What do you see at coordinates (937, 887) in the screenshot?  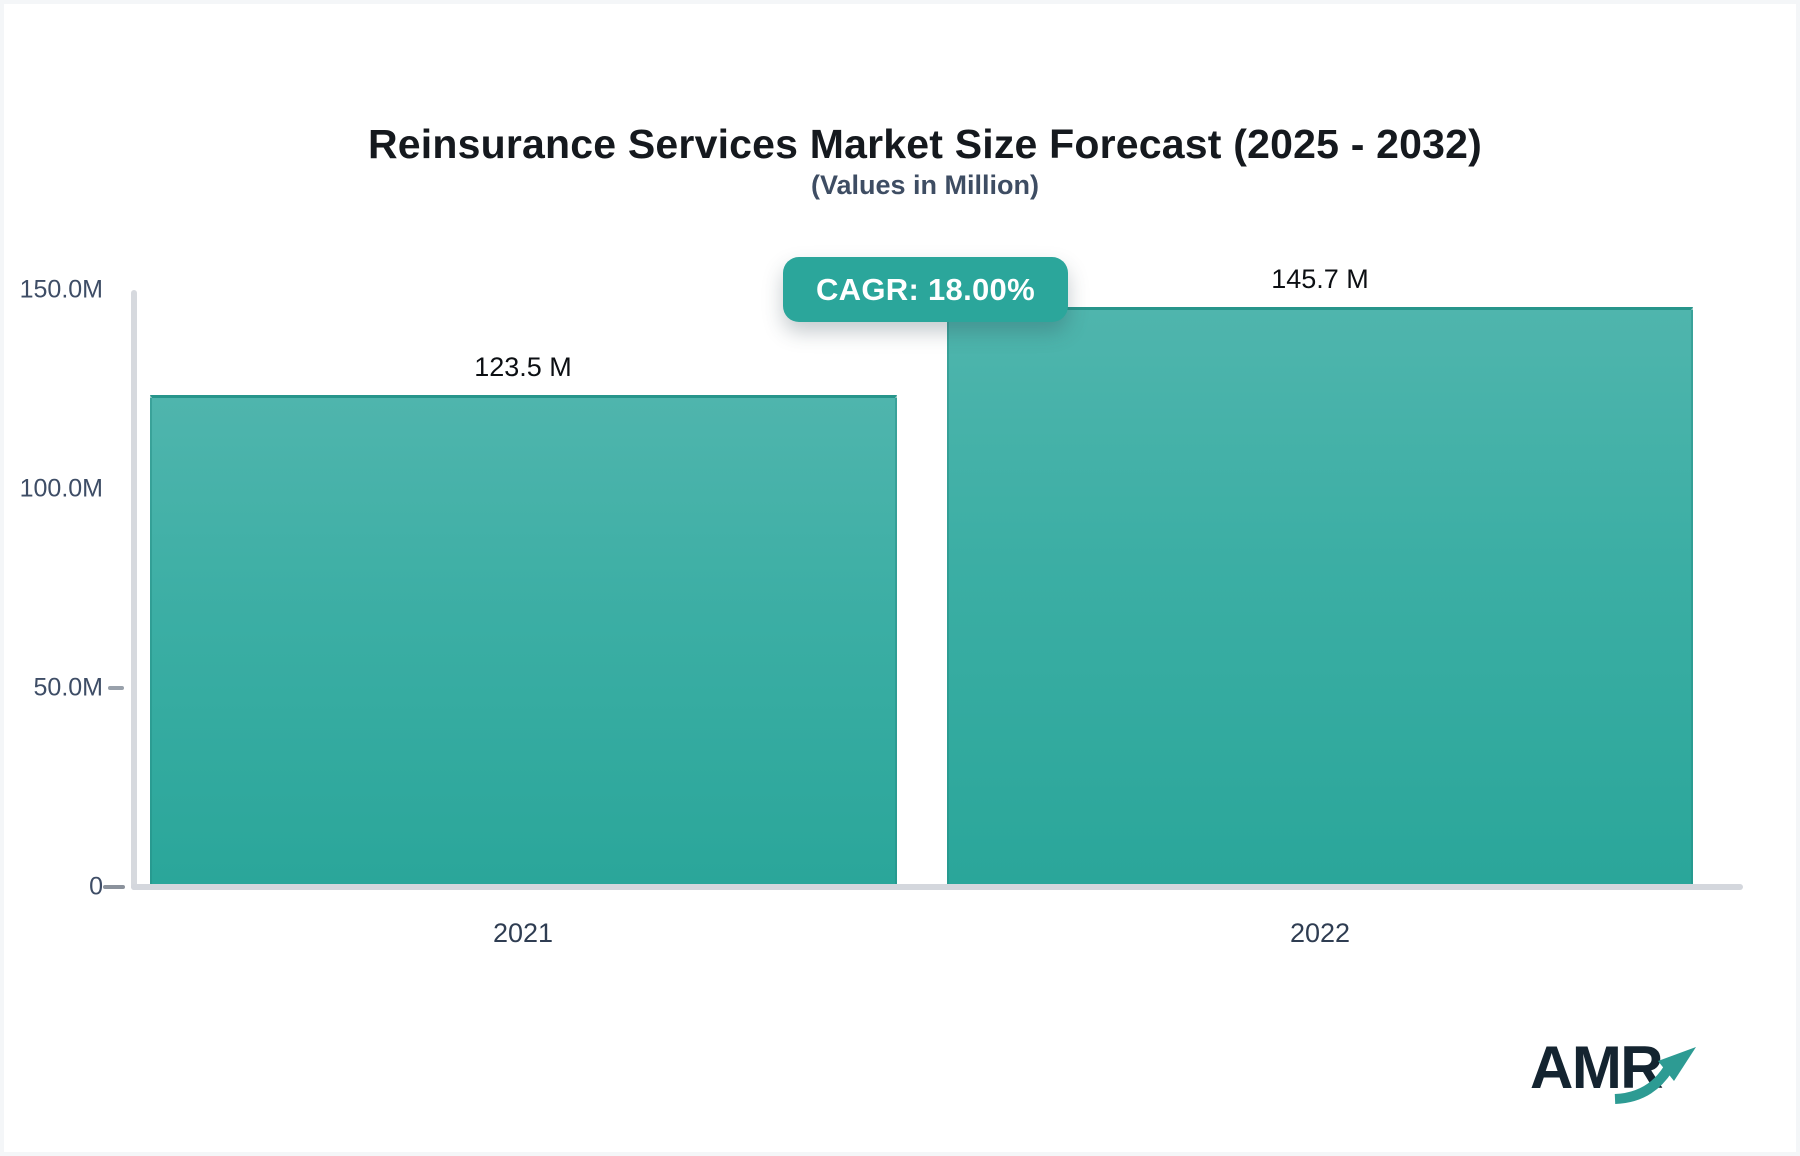 I see `x-axis-line` at bounding box center [937, 887].